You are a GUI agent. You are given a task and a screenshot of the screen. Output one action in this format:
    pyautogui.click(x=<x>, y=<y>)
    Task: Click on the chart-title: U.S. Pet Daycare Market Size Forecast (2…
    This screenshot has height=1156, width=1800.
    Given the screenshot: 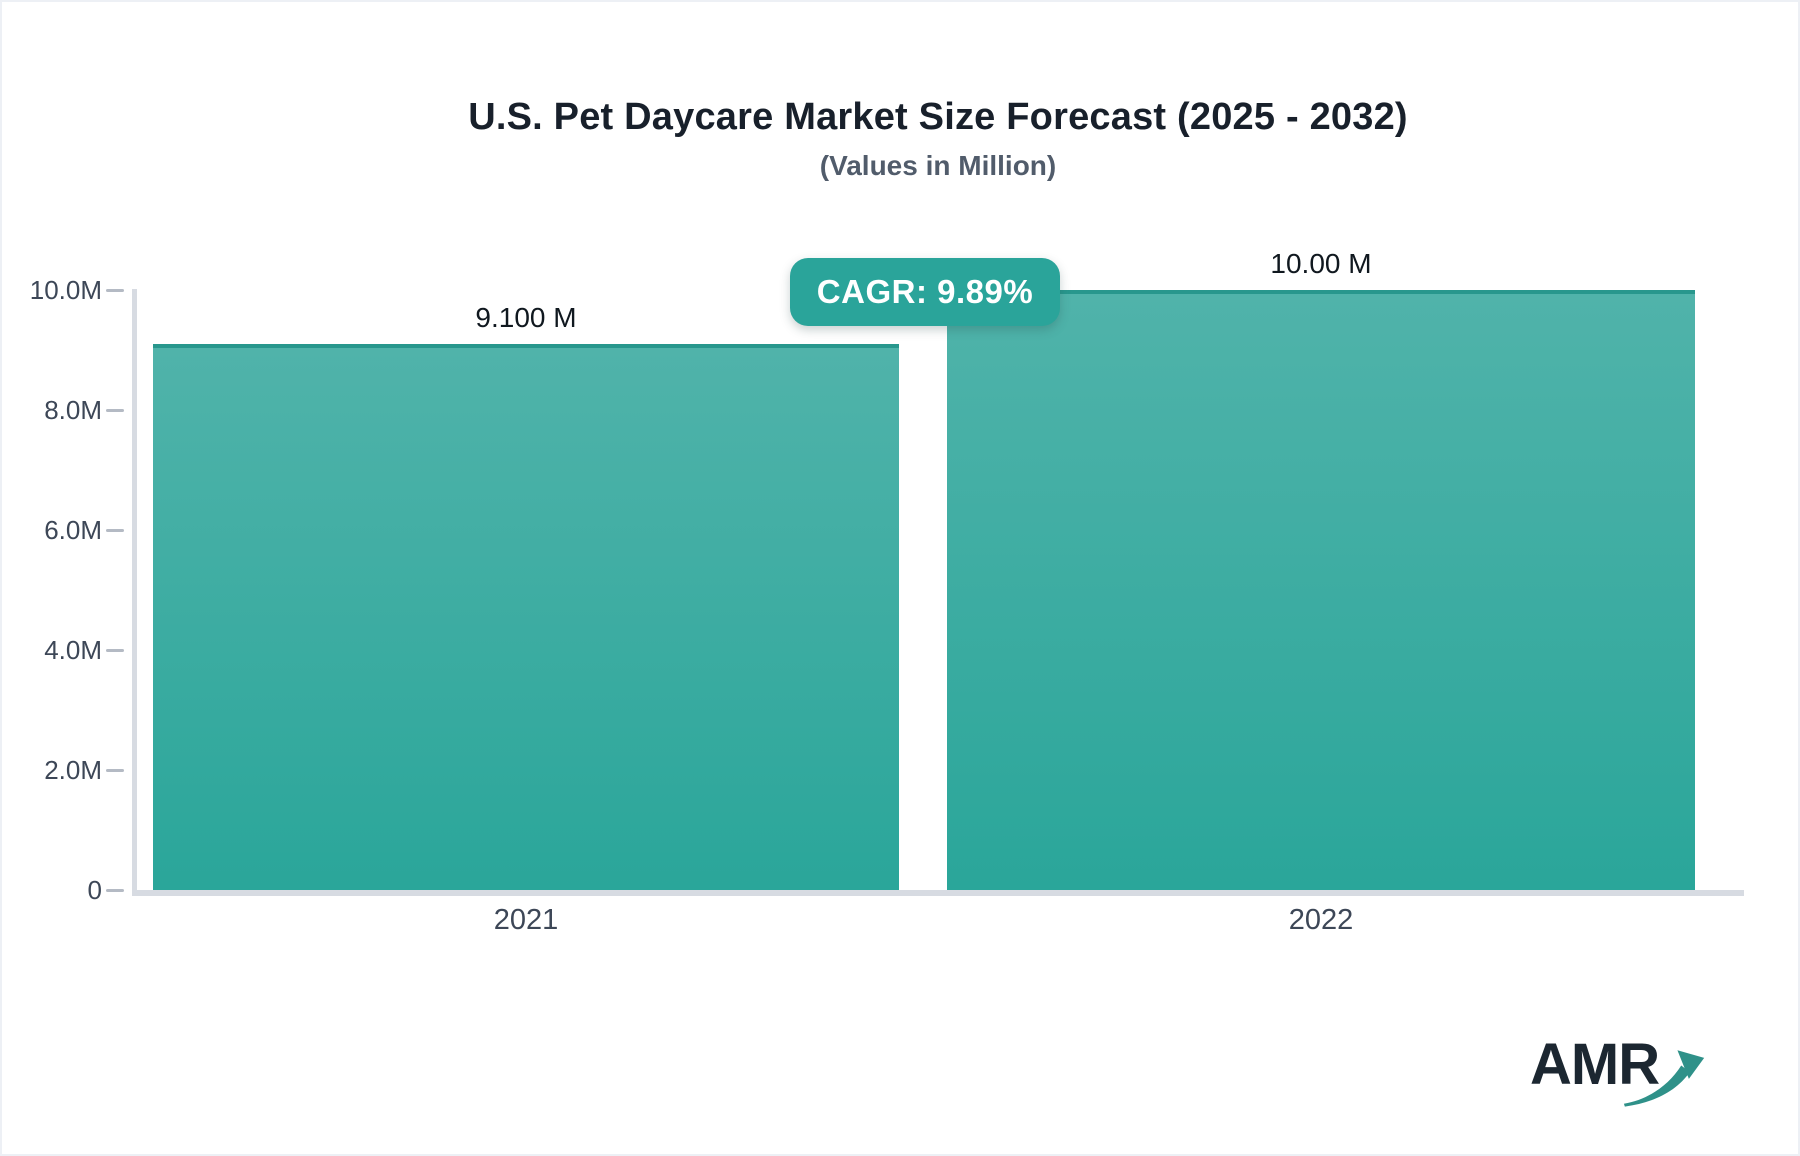 What is the action you would take?
    pyautogui.click(x=938, y=117)
    